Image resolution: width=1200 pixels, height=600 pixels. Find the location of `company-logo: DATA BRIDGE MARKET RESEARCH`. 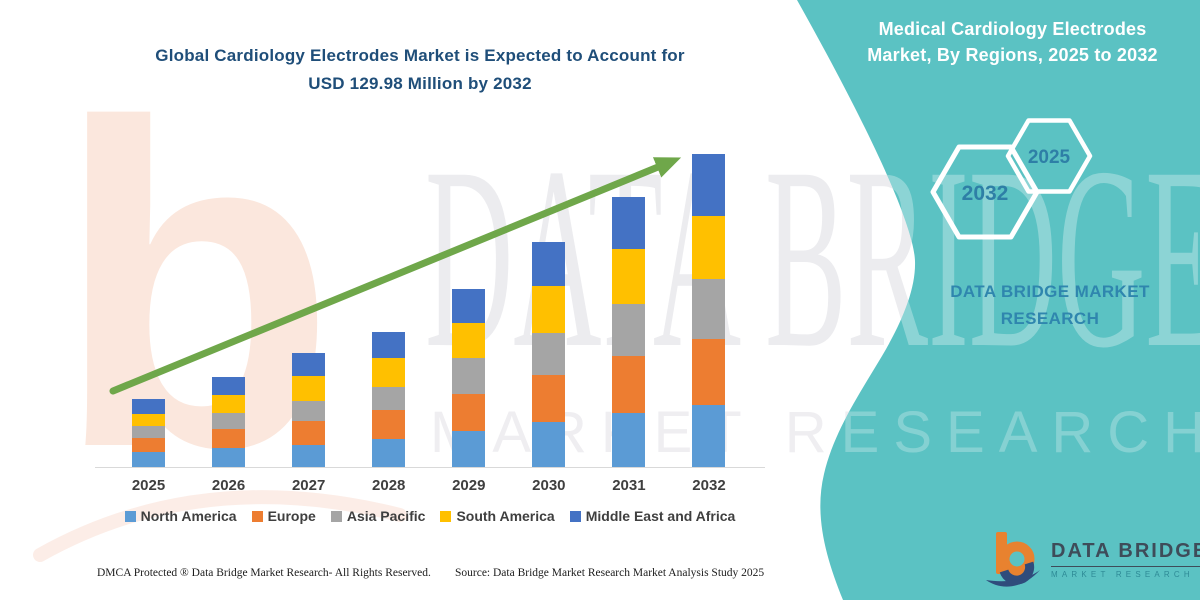

company-logo: DATA BRIDGE MARKET RESEARCH is located at coordinates (1093, 559).